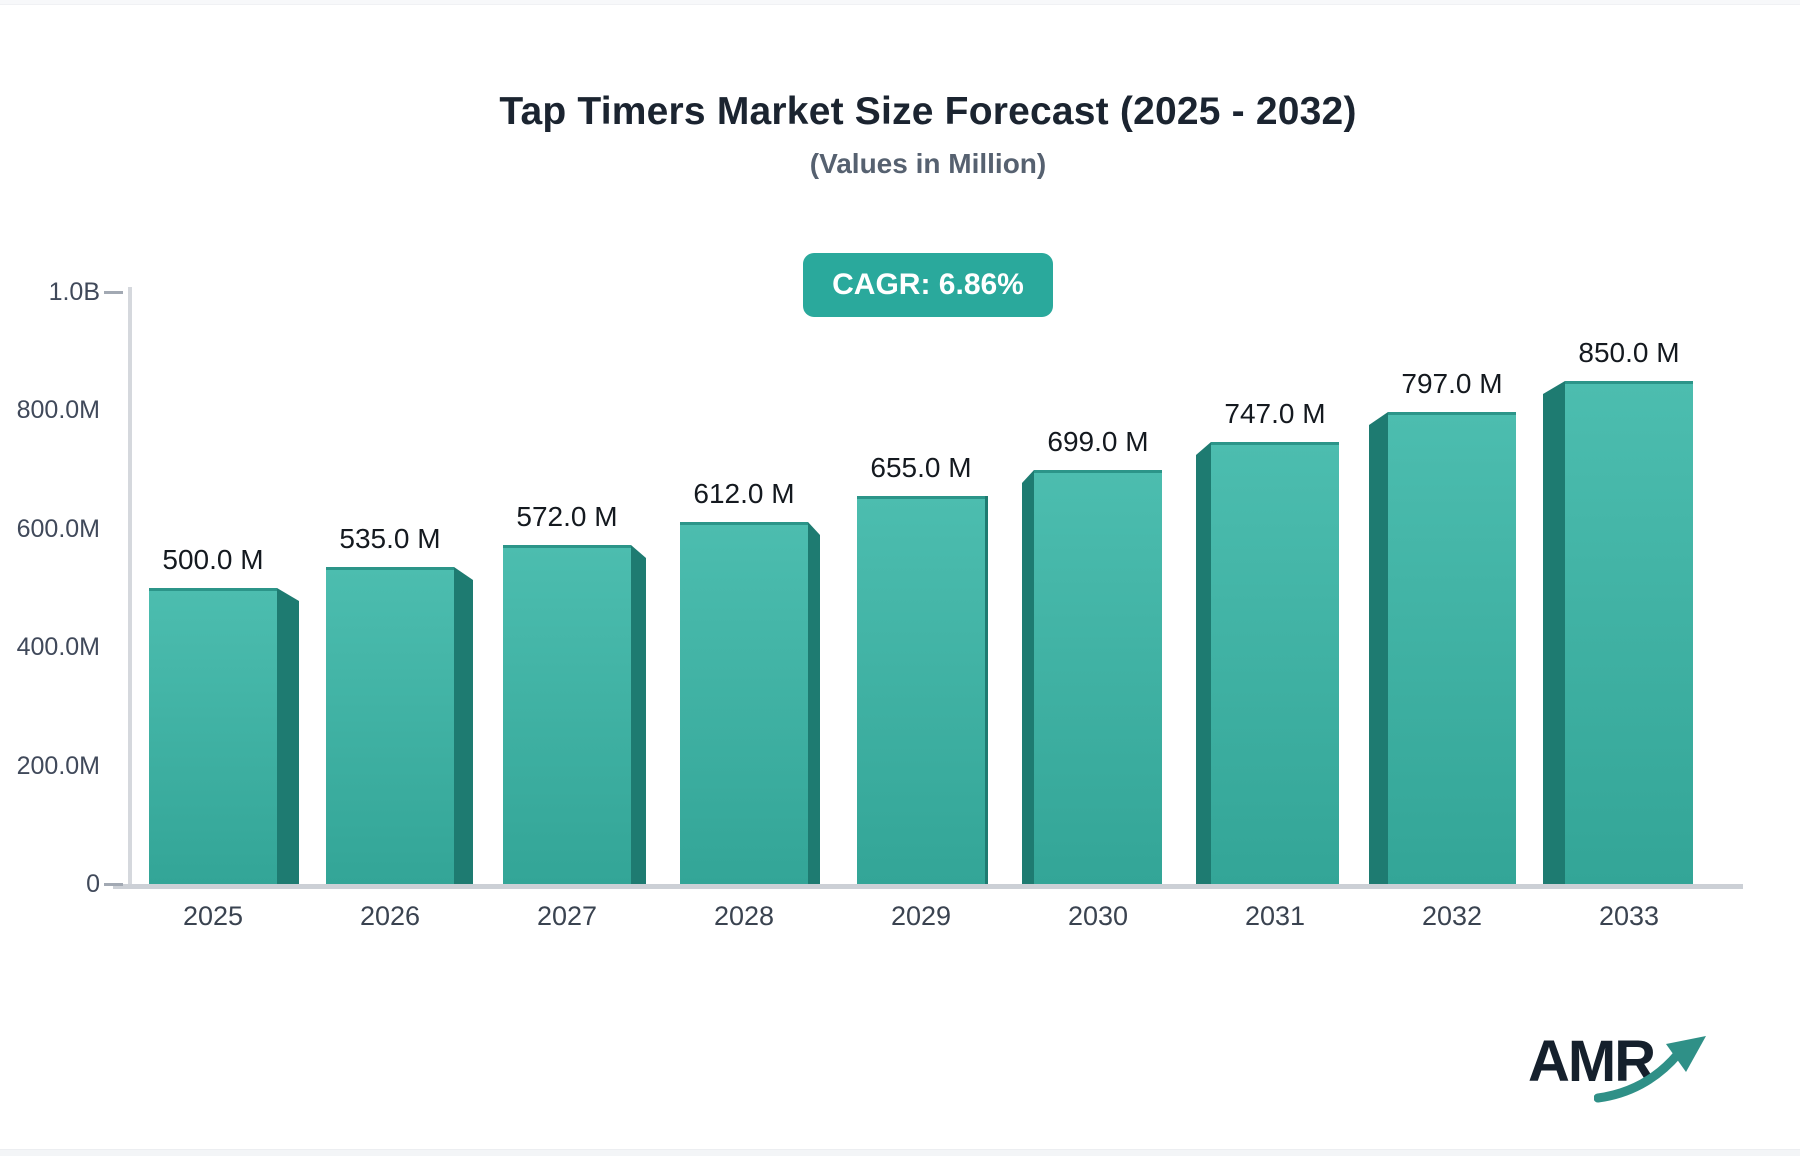  What do you see at coordinates (1452, 916) in the screenshot?
I see `x-tick-label: 2032` at bounding box center [1452, 916].